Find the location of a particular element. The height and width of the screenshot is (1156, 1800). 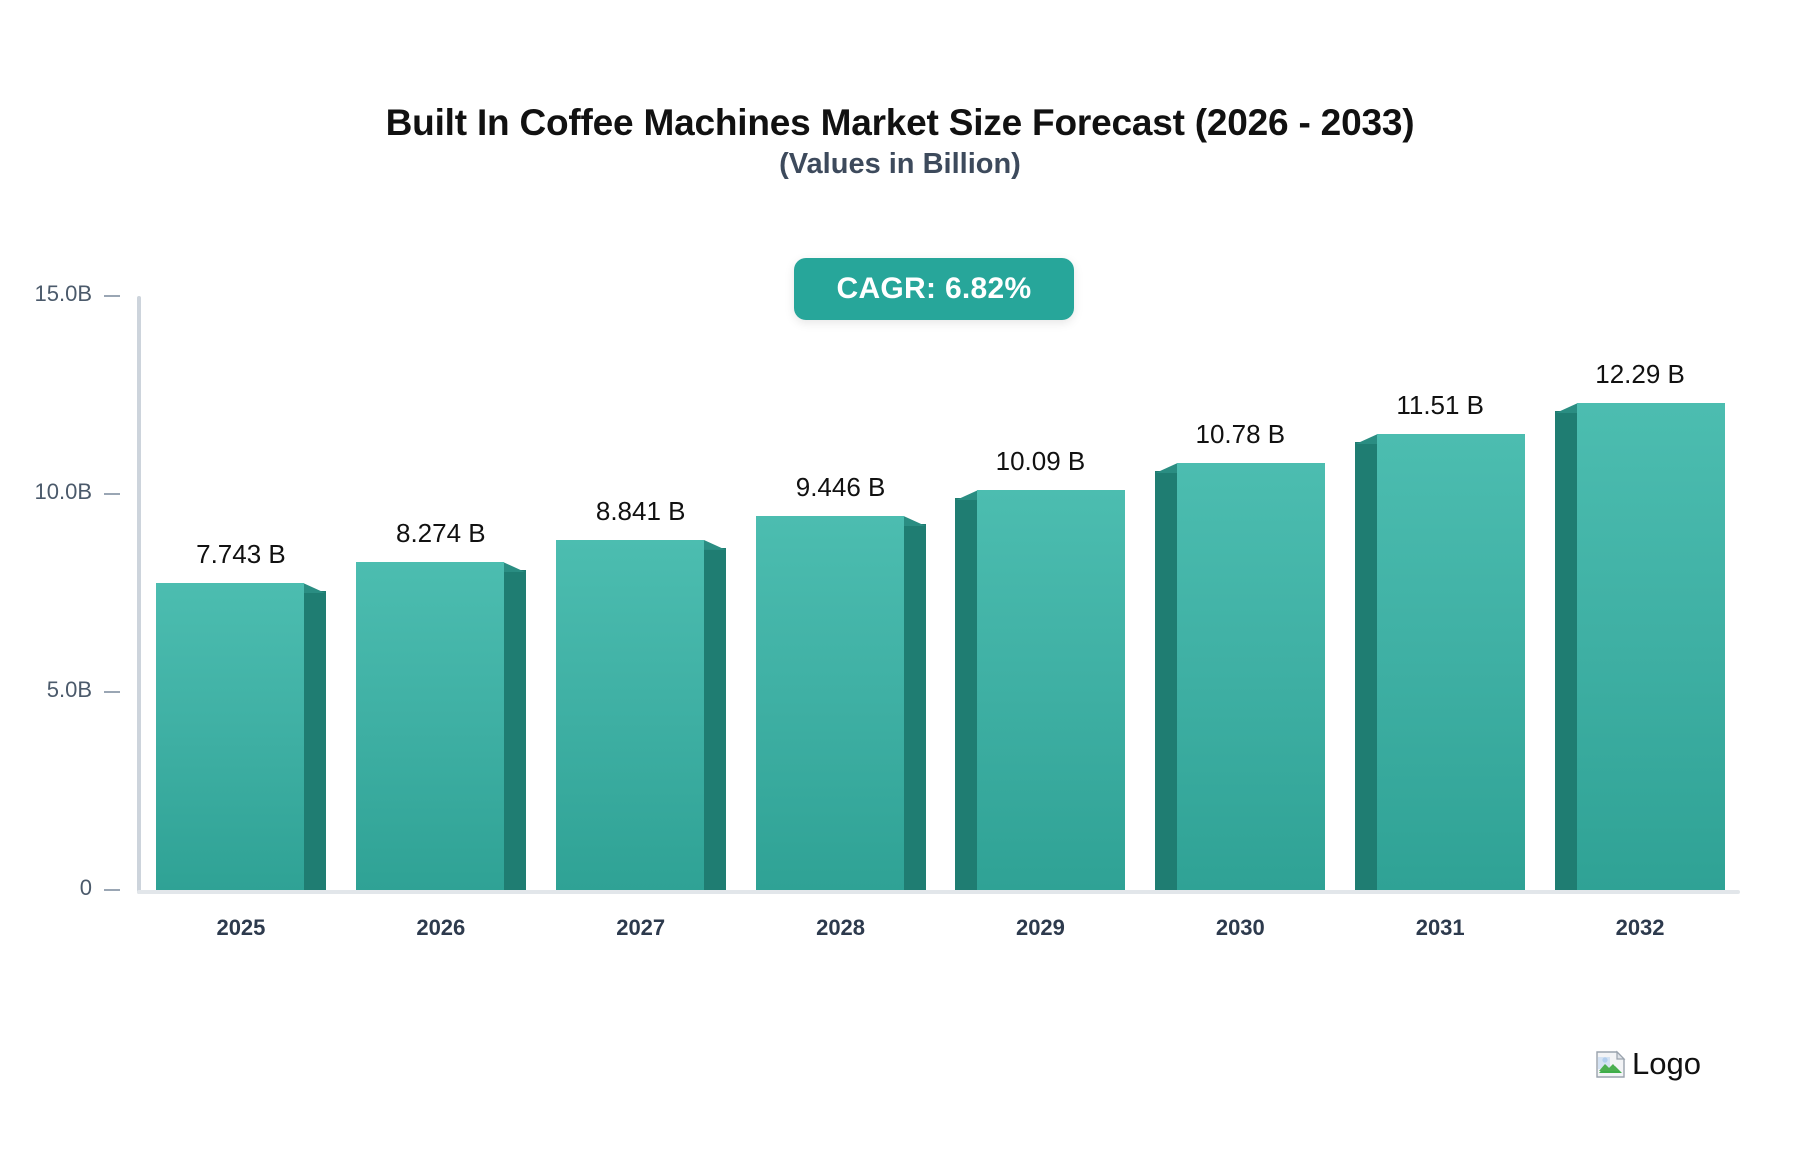

cagr-badge: CAGR: 6.82% is located at coordinates (934, 289).